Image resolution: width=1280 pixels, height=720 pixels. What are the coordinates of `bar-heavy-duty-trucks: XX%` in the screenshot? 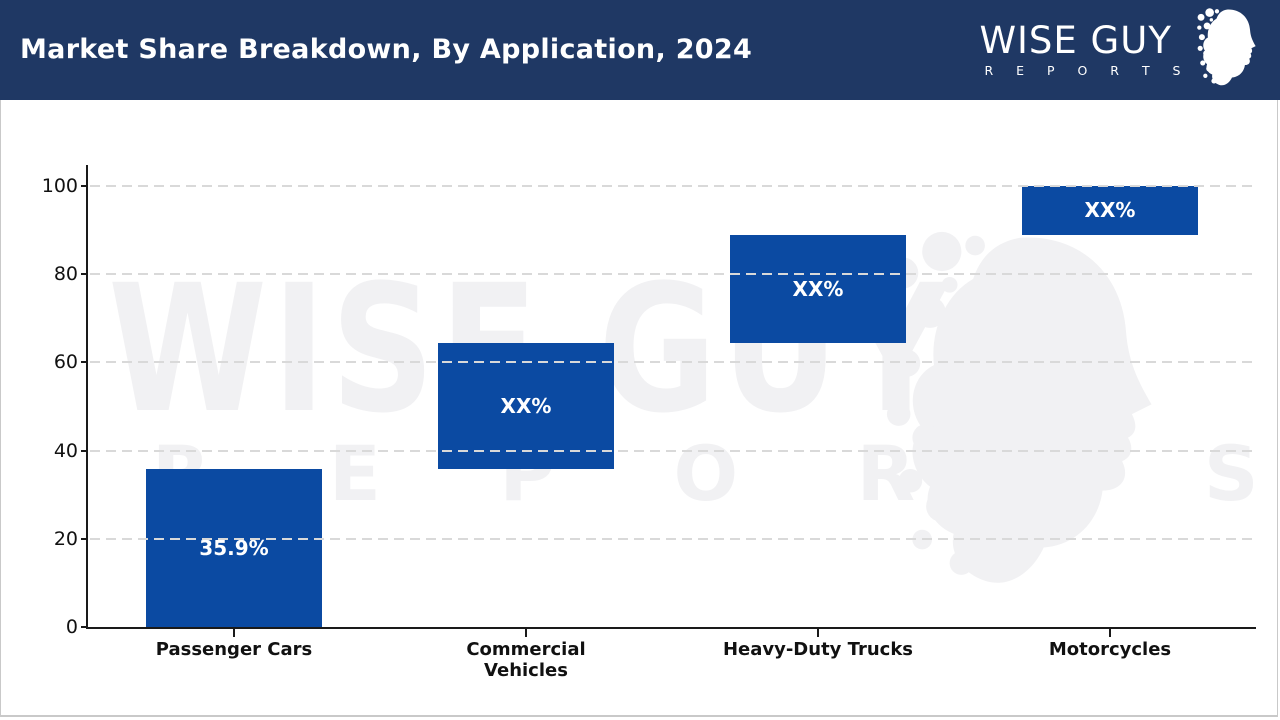 It's located at (818, 288).